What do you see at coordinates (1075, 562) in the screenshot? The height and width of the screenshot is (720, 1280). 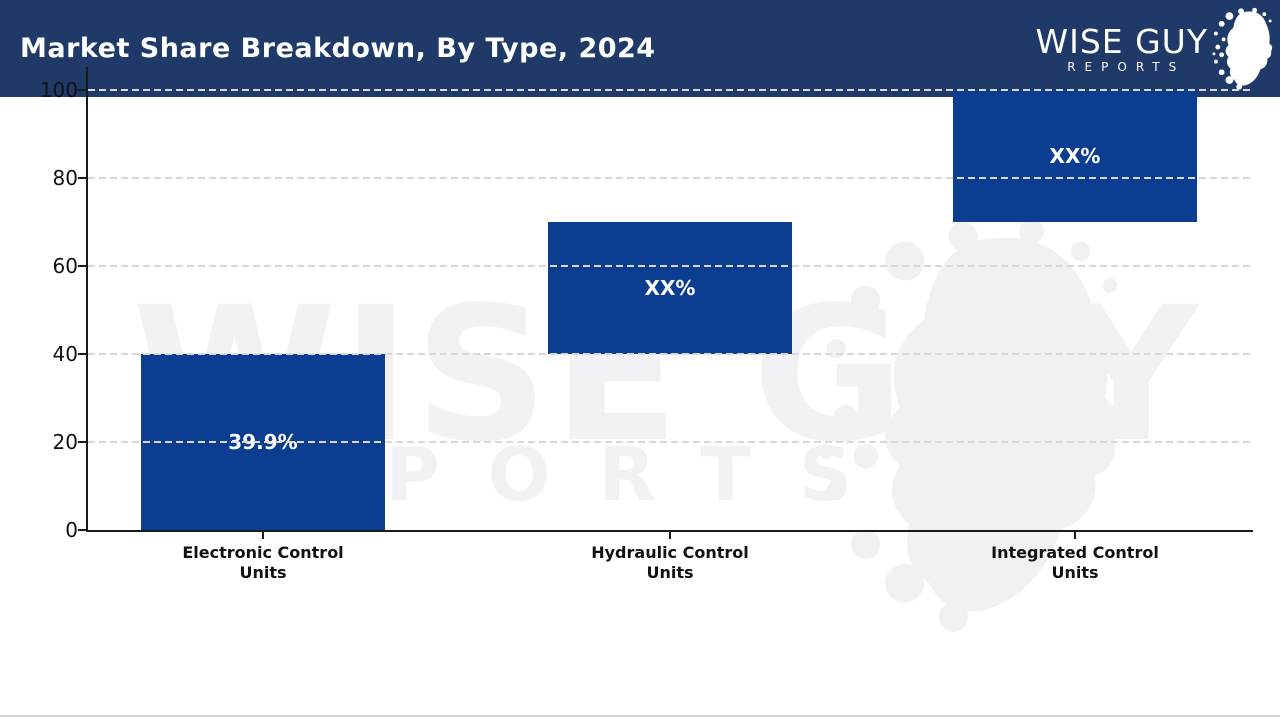 I see `x-category-label: Integrated Control Units` at bounding box center [1075, 562].